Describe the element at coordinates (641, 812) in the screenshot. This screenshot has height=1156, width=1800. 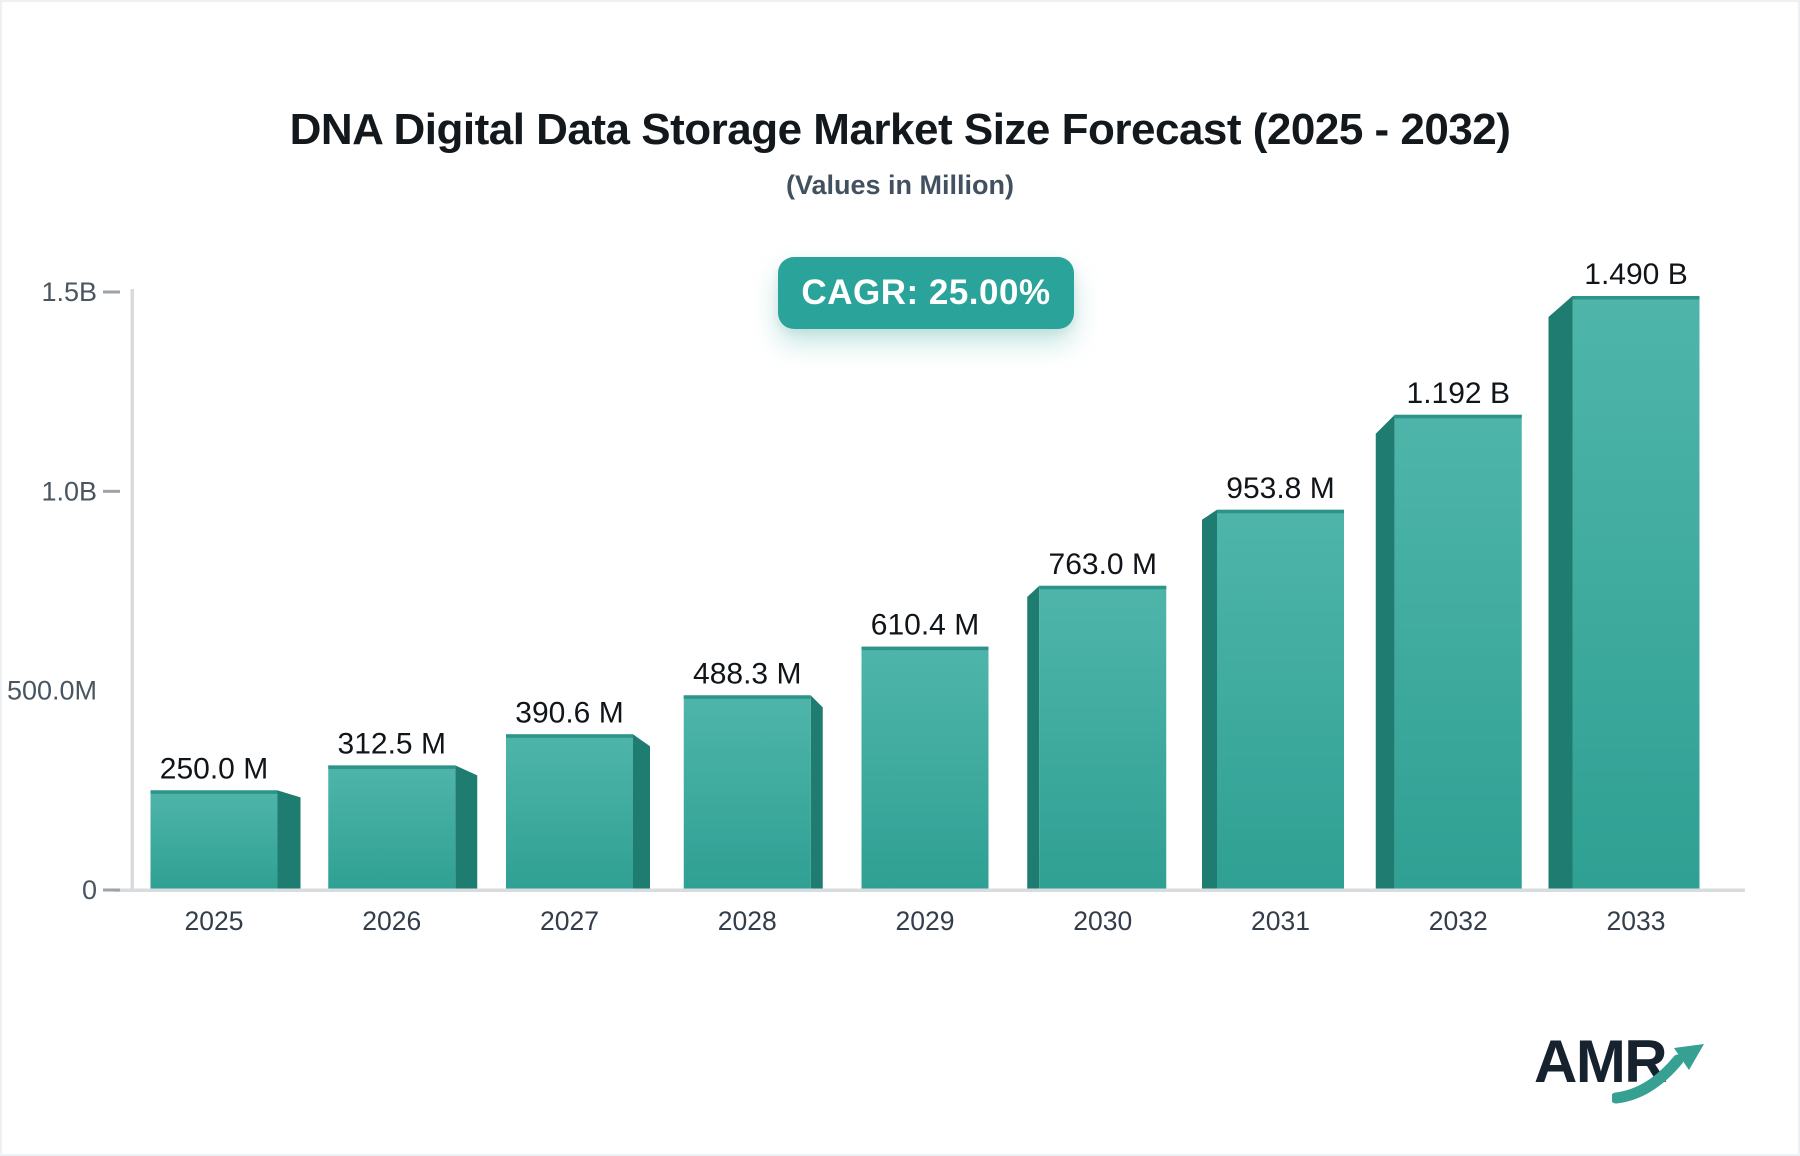
I see `bar-side-2027` at that location.